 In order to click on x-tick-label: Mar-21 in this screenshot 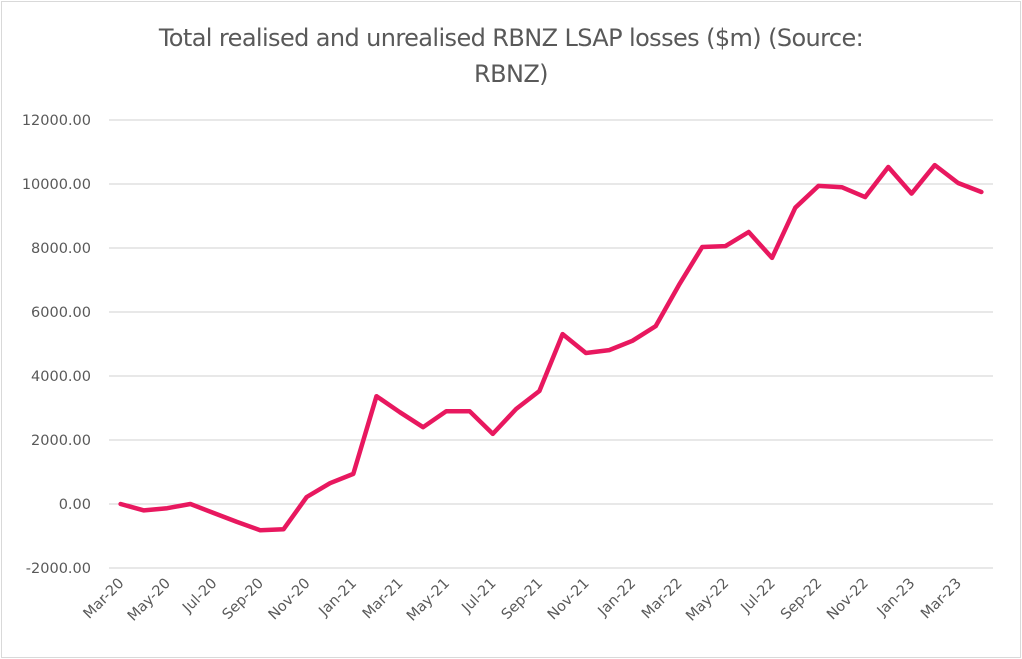, I will do `click(383, 599)`.